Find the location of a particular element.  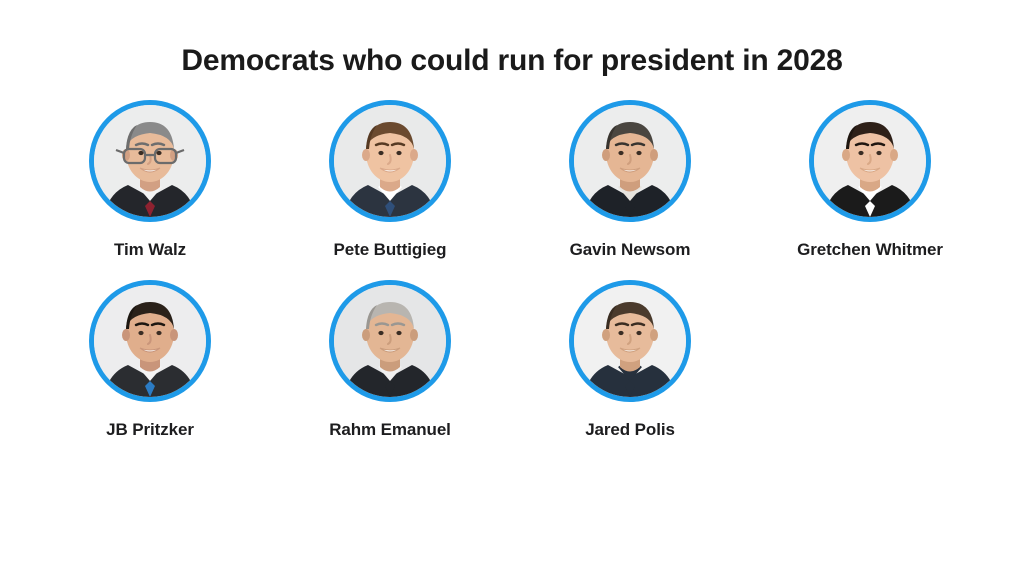

avatar-rahm-emanuel is located at coordinates (390, 341).